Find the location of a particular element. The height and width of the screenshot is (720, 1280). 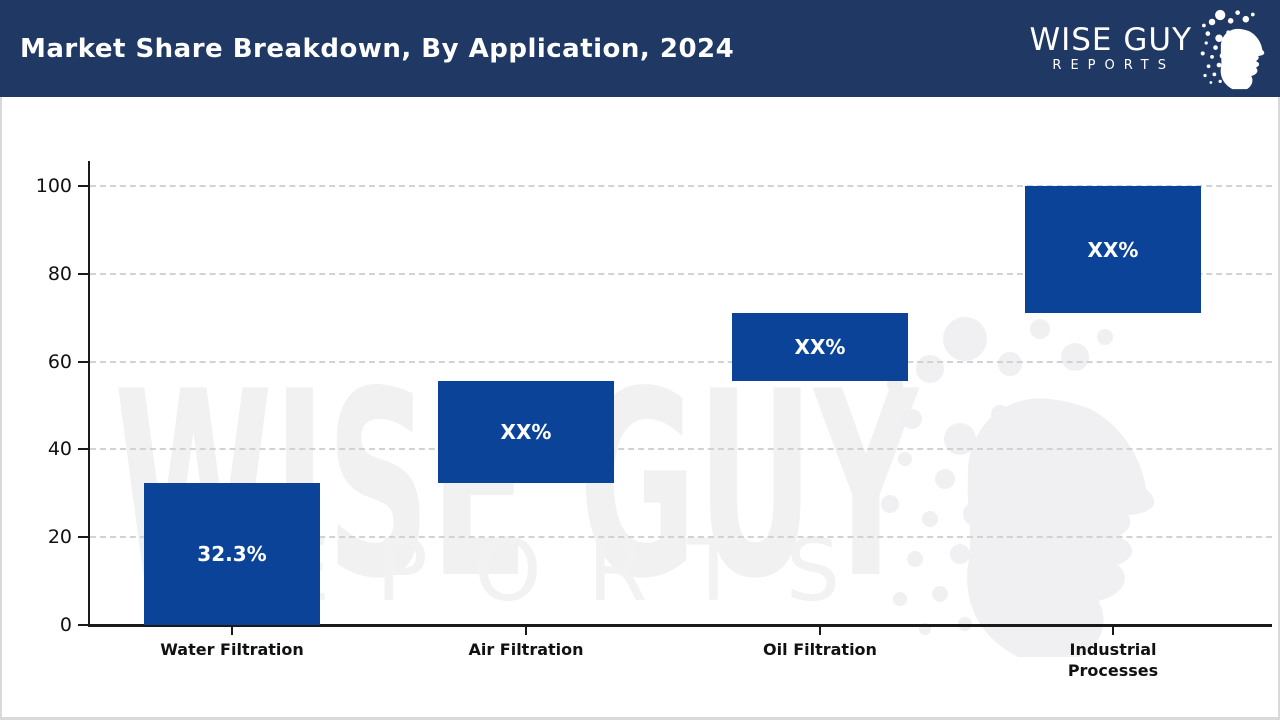

y-tick-label: 40 is located at coordinates (59, 449).